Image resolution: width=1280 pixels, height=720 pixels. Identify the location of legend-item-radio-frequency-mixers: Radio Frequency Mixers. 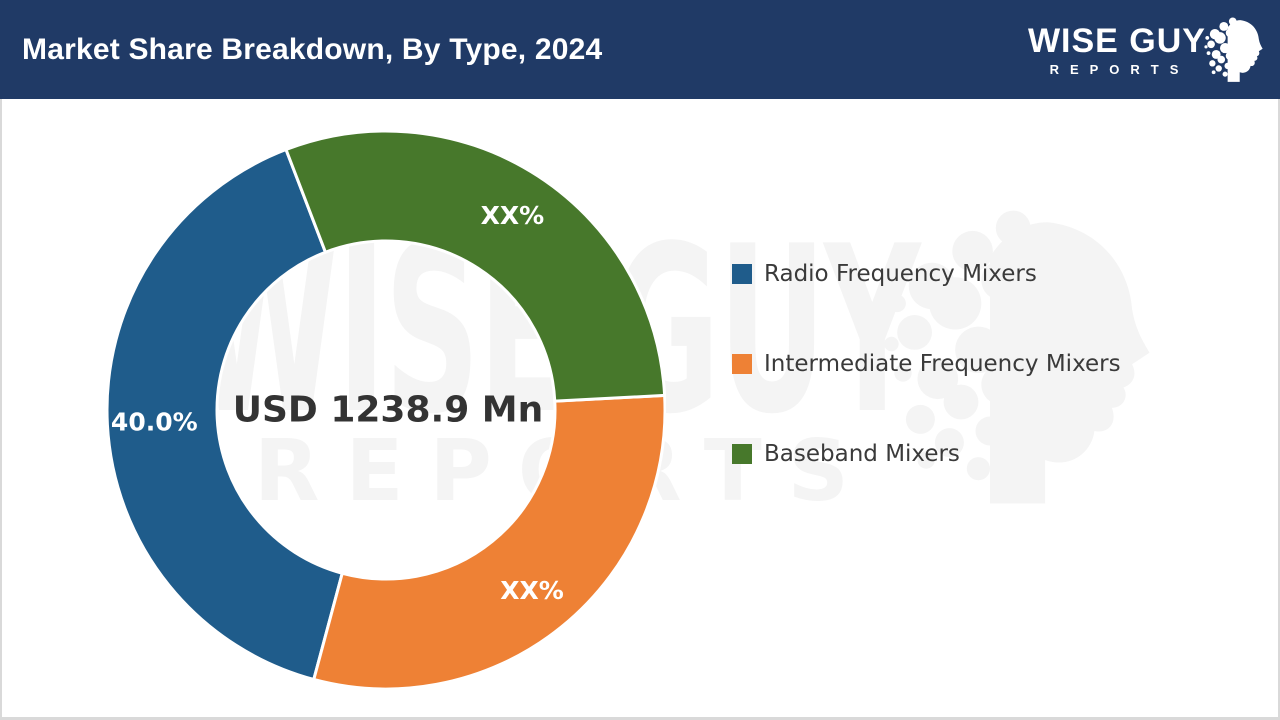
(926, 274).